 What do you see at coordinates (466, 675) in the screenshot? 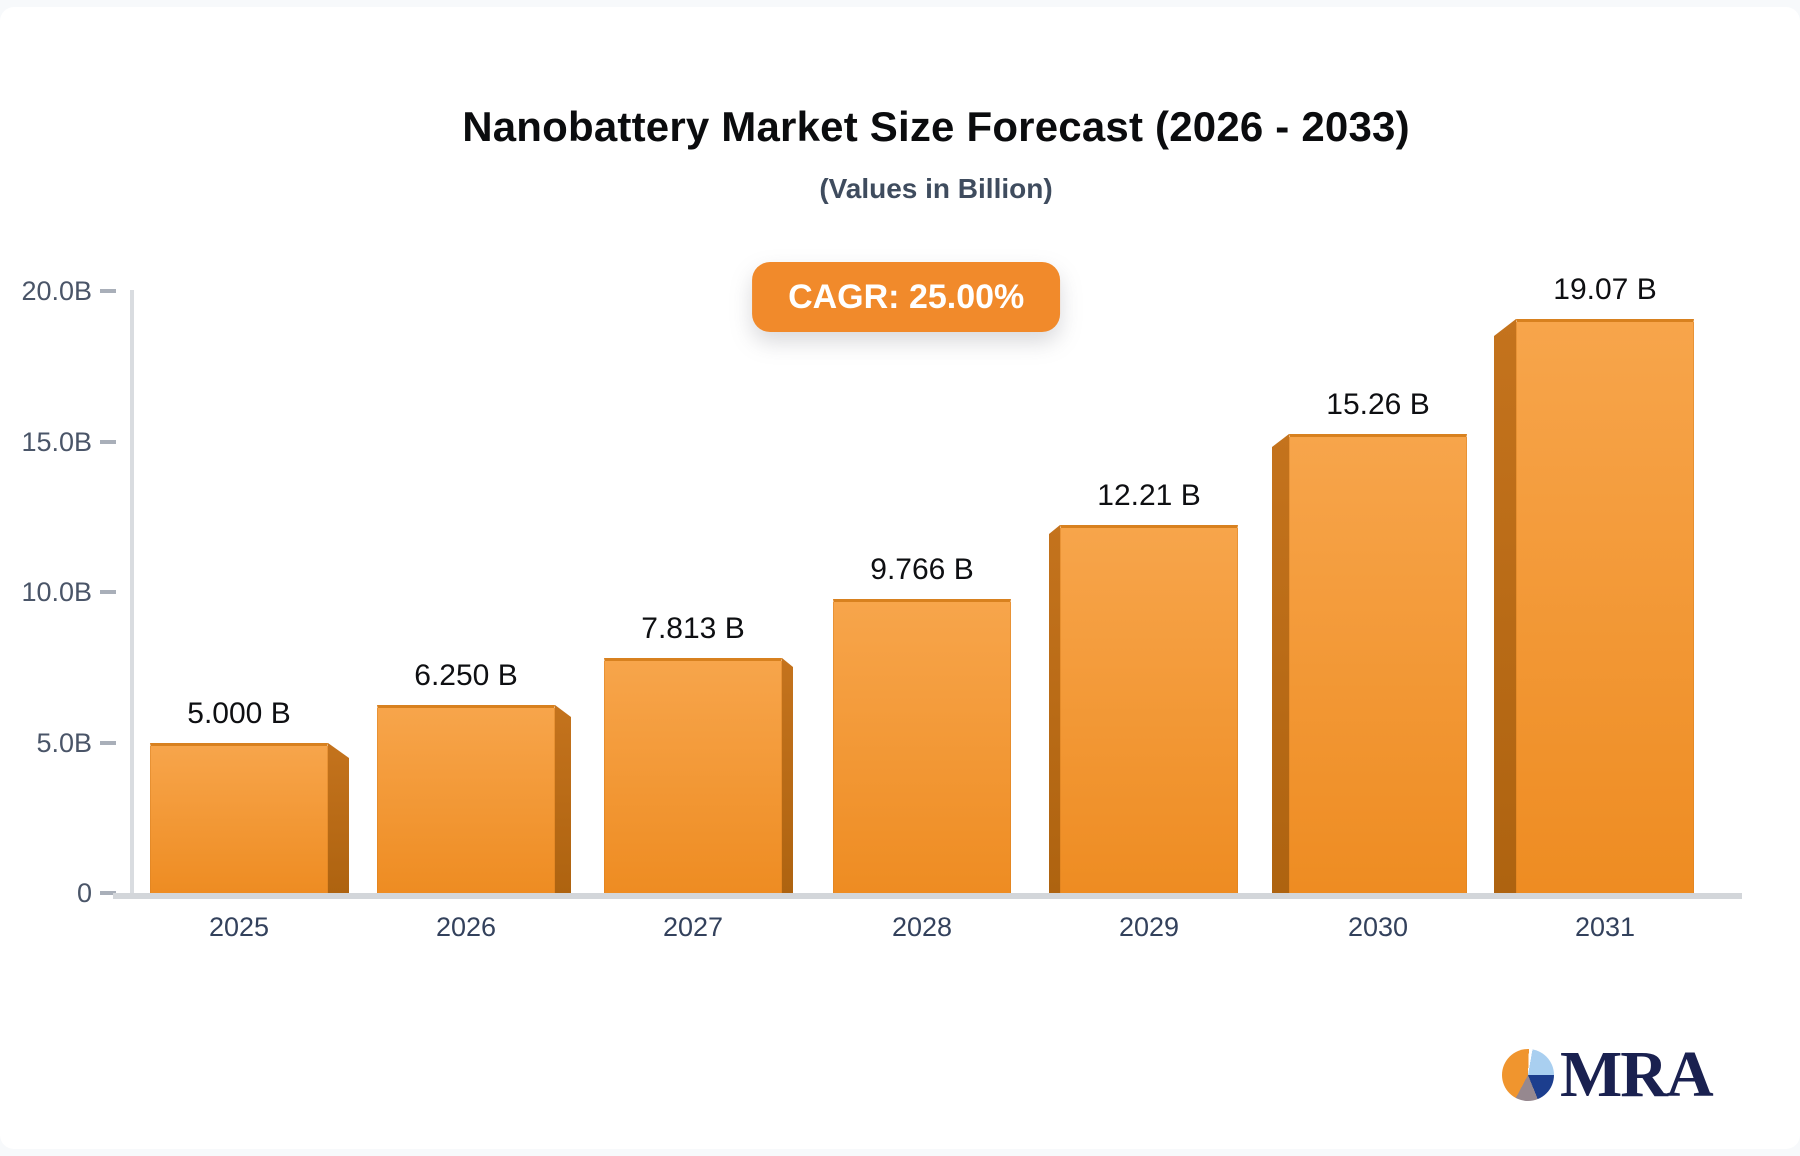
I see `bar-value-label: 6.250 B` at bounding box center [466, 675].